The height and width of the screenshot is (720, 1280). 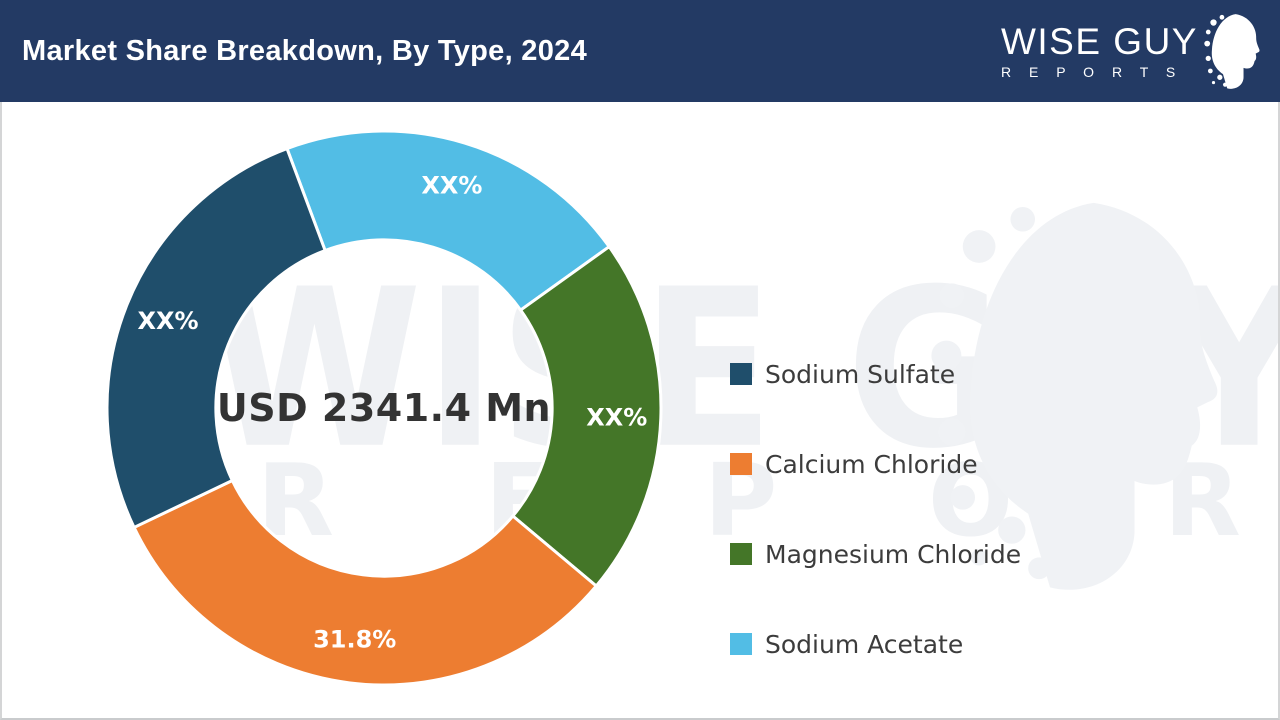 I want to click on legend-label: Sodium Sulfate, so click(x=860, y=374).